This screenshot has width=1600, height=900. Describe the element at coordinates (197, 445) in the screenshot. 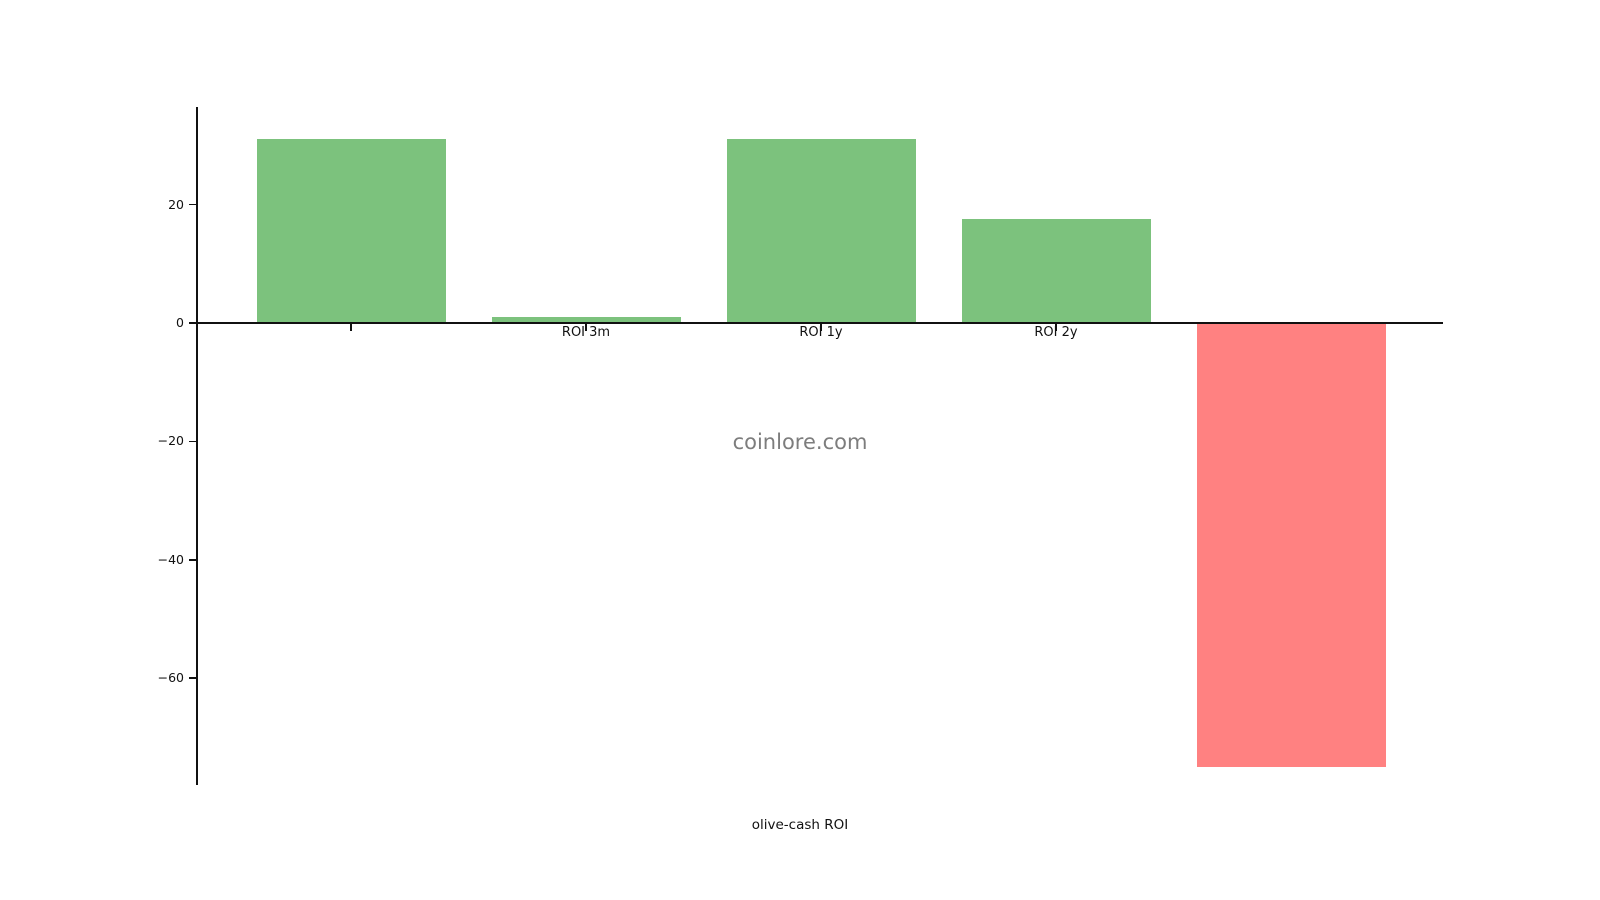

I see `y-axis-spine` at that location.